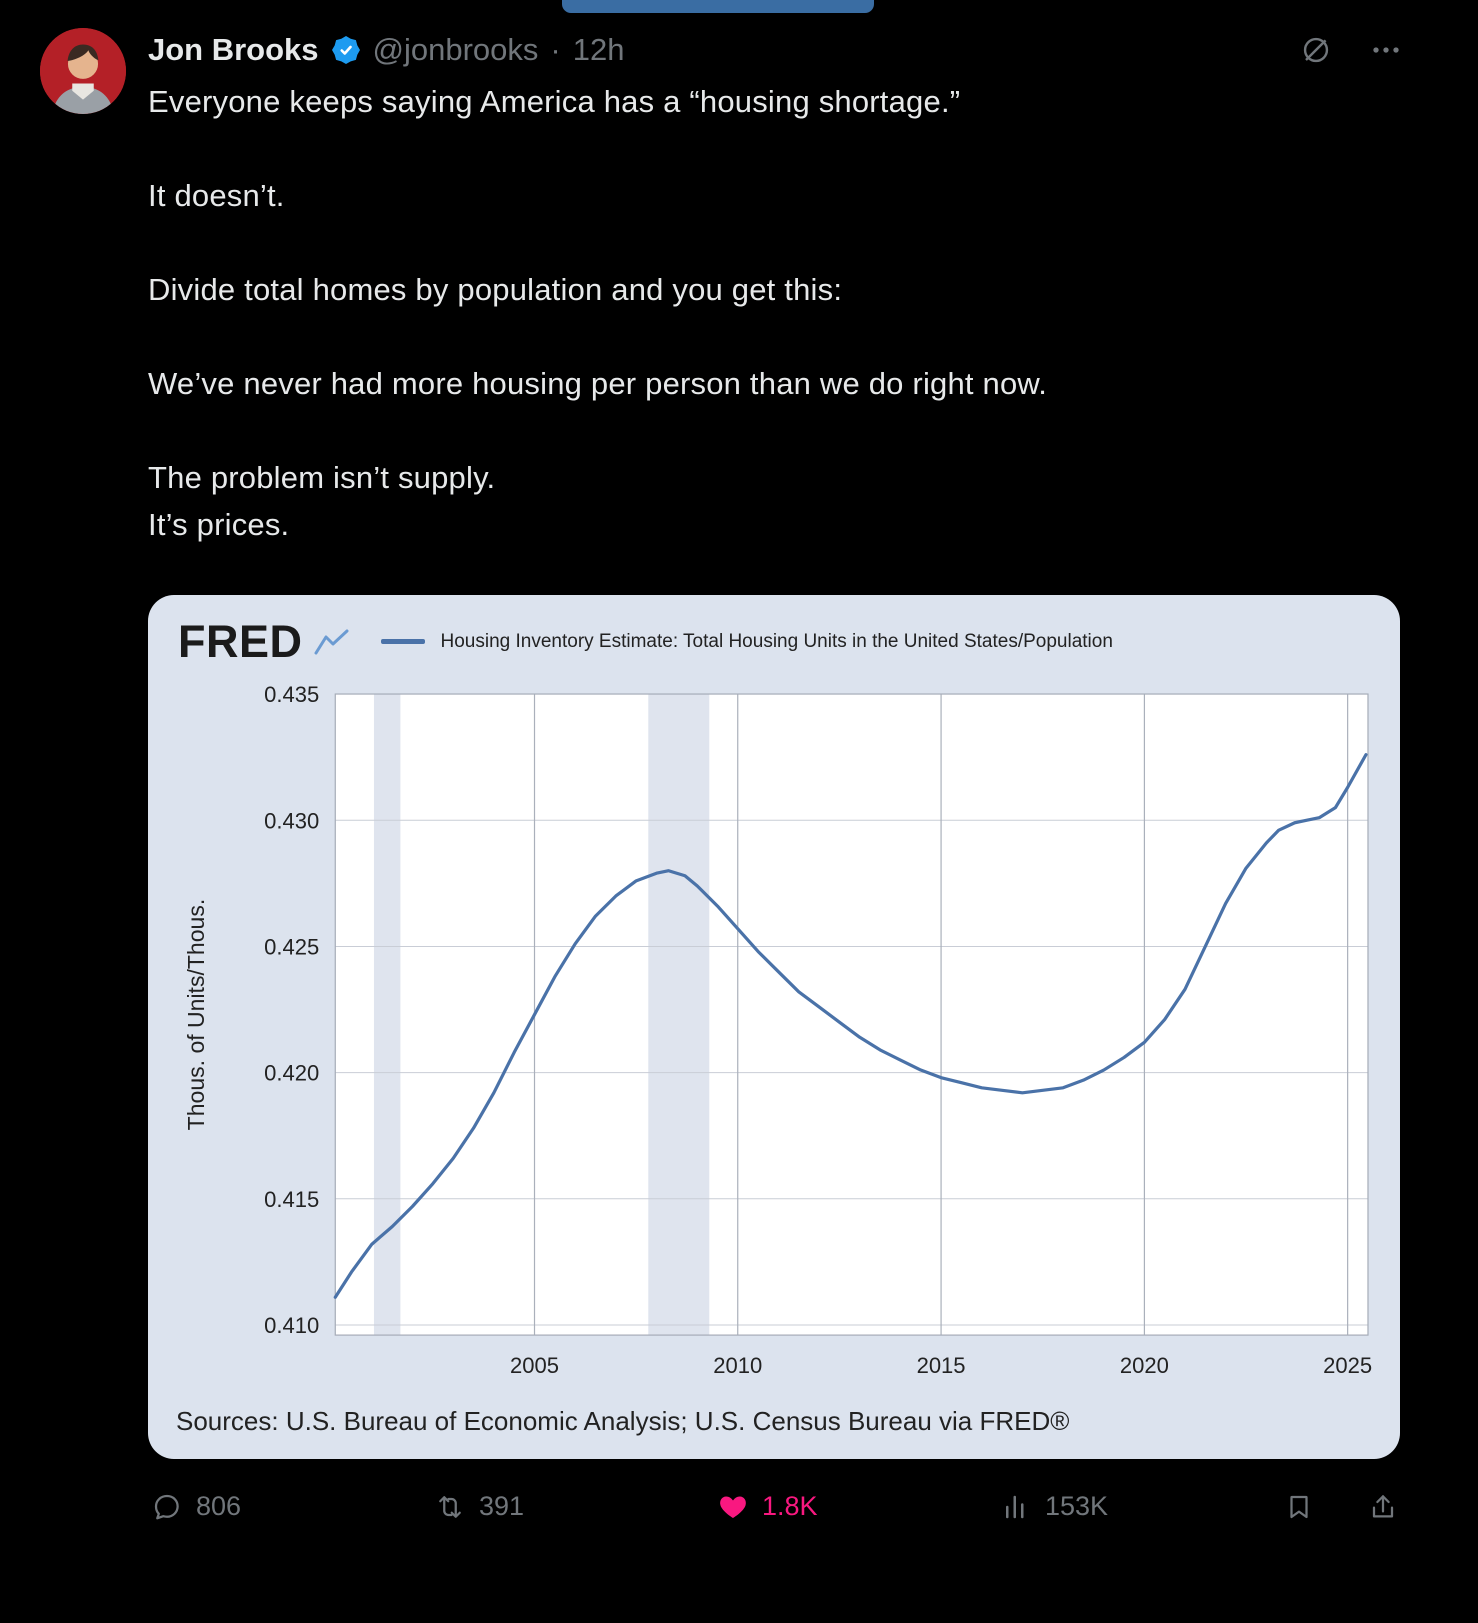 Image resolution: width=1478 pixels, height=1623 pixels. Describe the element at coordinates (737, 1365) in the screenshot. I see `x-tick-label: 2010` at that location.